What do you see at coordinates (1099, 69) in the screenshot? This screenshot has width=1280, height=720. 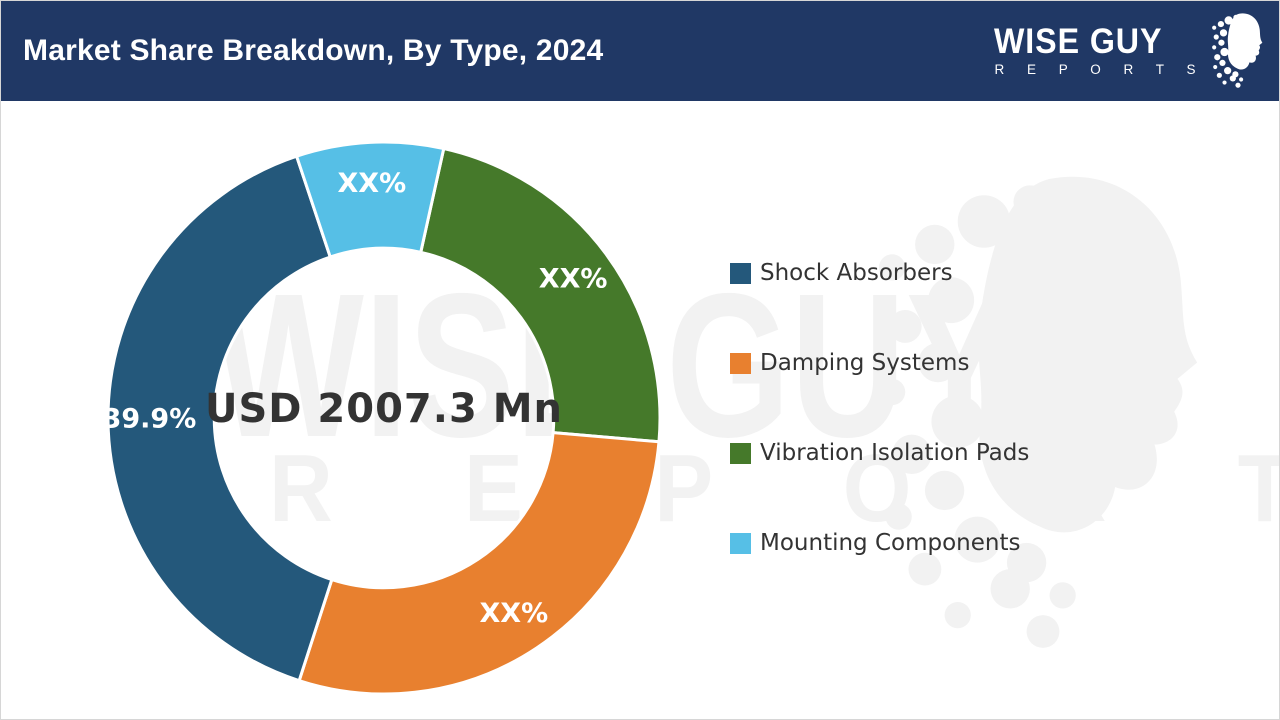 I see `logo-subtitle: R E P O R T S` at bounding box center [1099, 69].